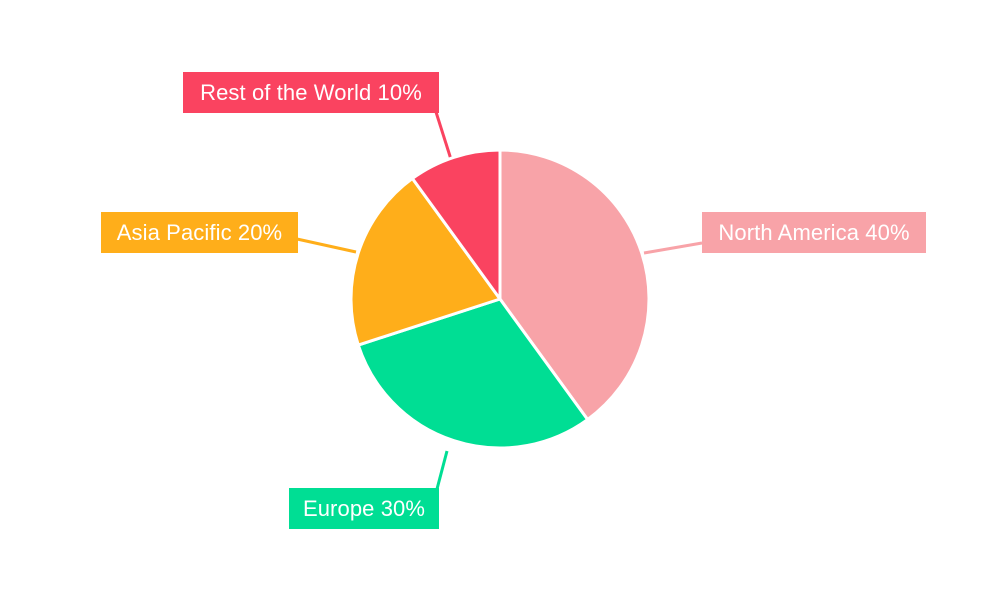 Image resolution: width=1000 pixels, height=600 pixels. I want to click on leader-line-asia-pacific, so click(326, 245).